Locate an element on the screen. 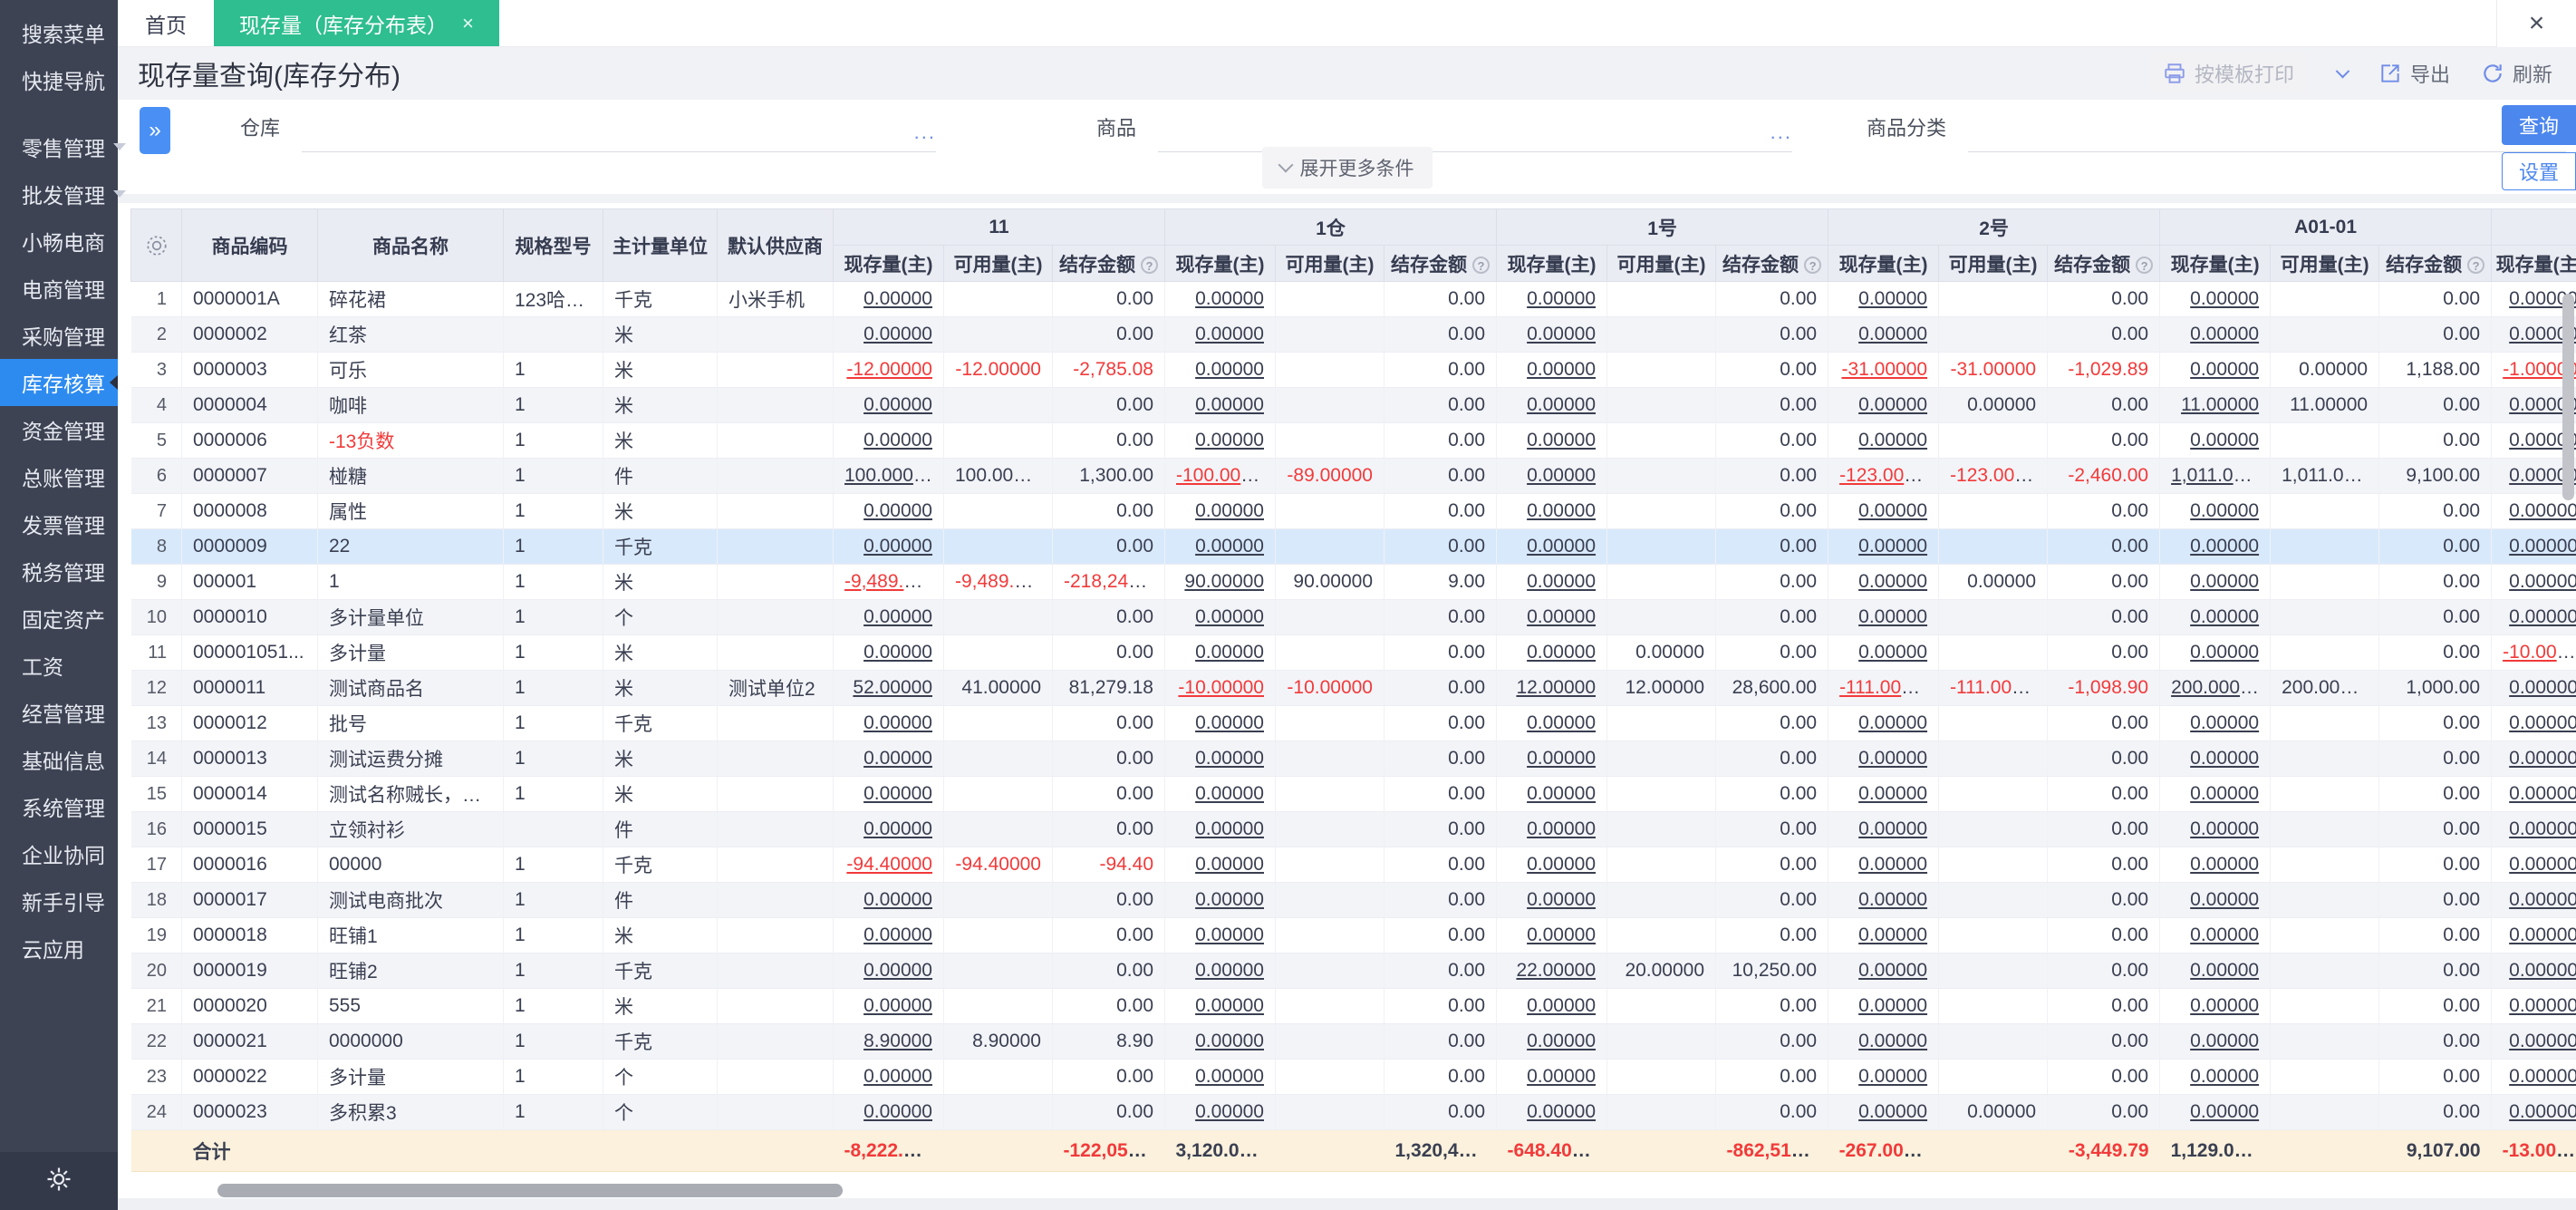 This screenshot has height=1210, width=2576. sidebar-item-3: 批发管理 is located at coordinates (63, 194).